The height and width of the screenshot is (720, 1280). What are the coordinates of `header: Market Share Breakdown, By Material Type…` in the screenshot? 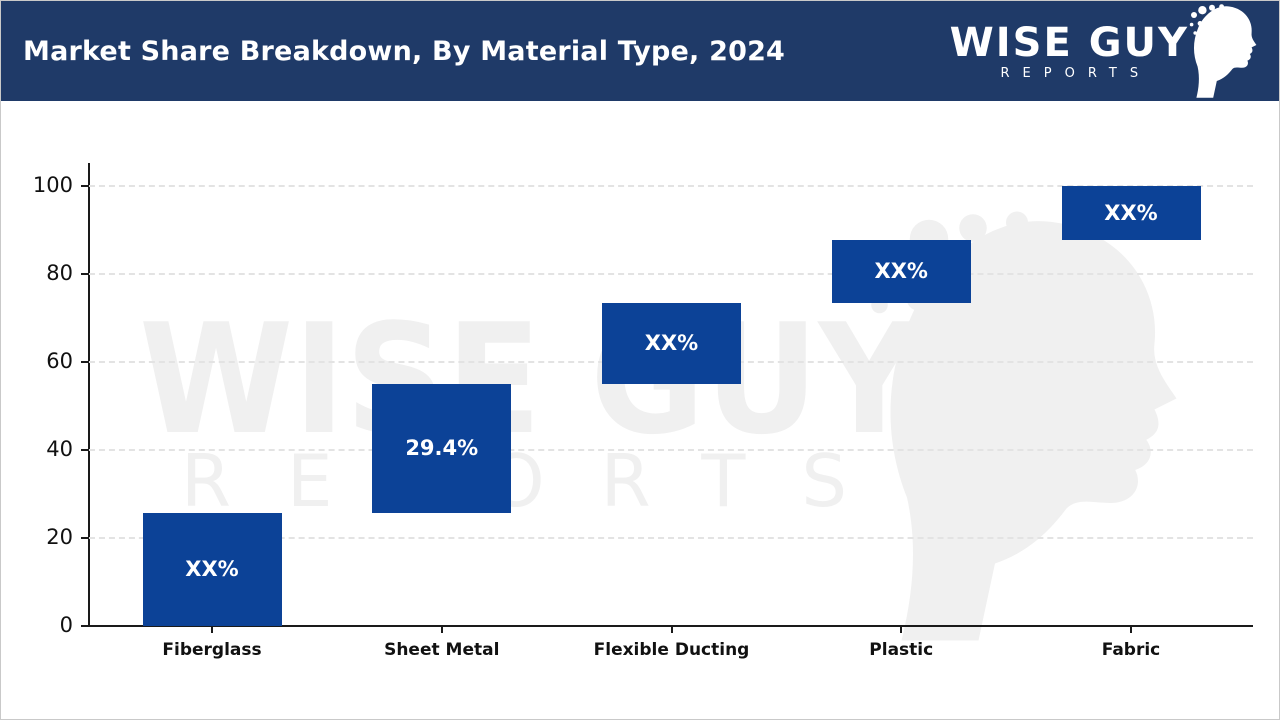 It's located at (640, 51).